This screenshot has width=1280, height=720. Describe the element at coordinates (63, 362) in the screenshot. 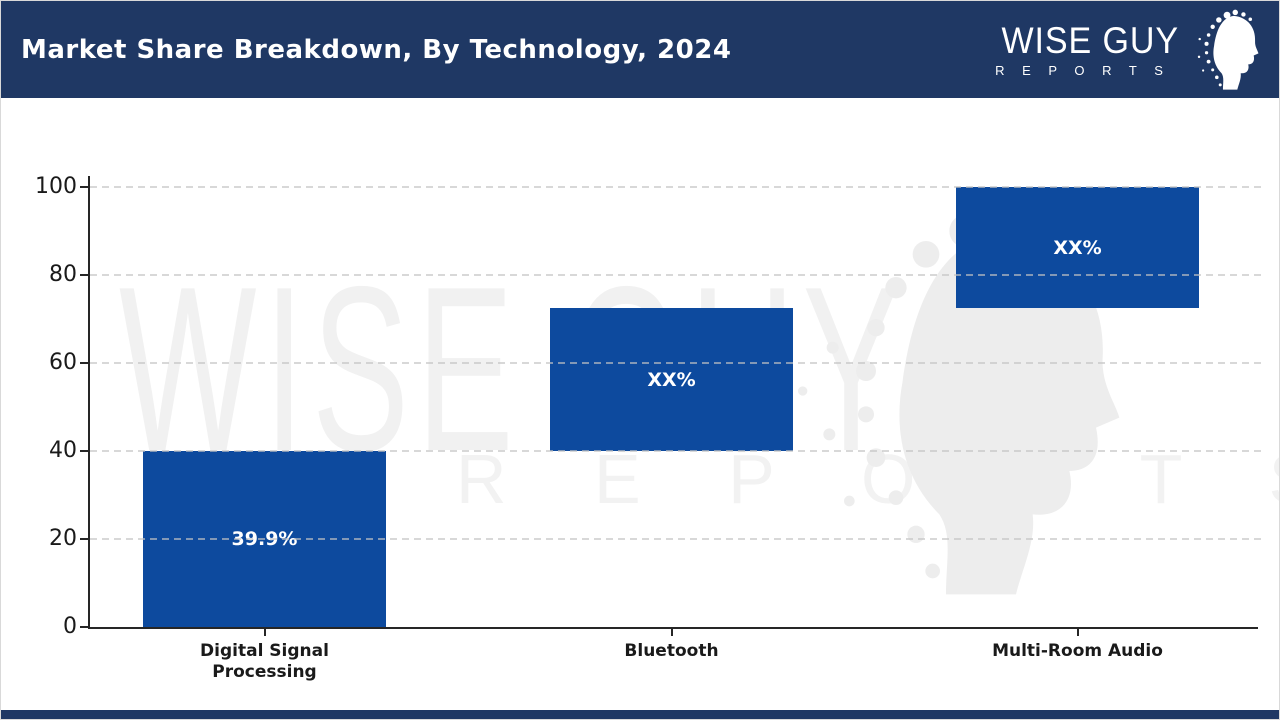

I see `y-axis-tick-label: 60` at that location.